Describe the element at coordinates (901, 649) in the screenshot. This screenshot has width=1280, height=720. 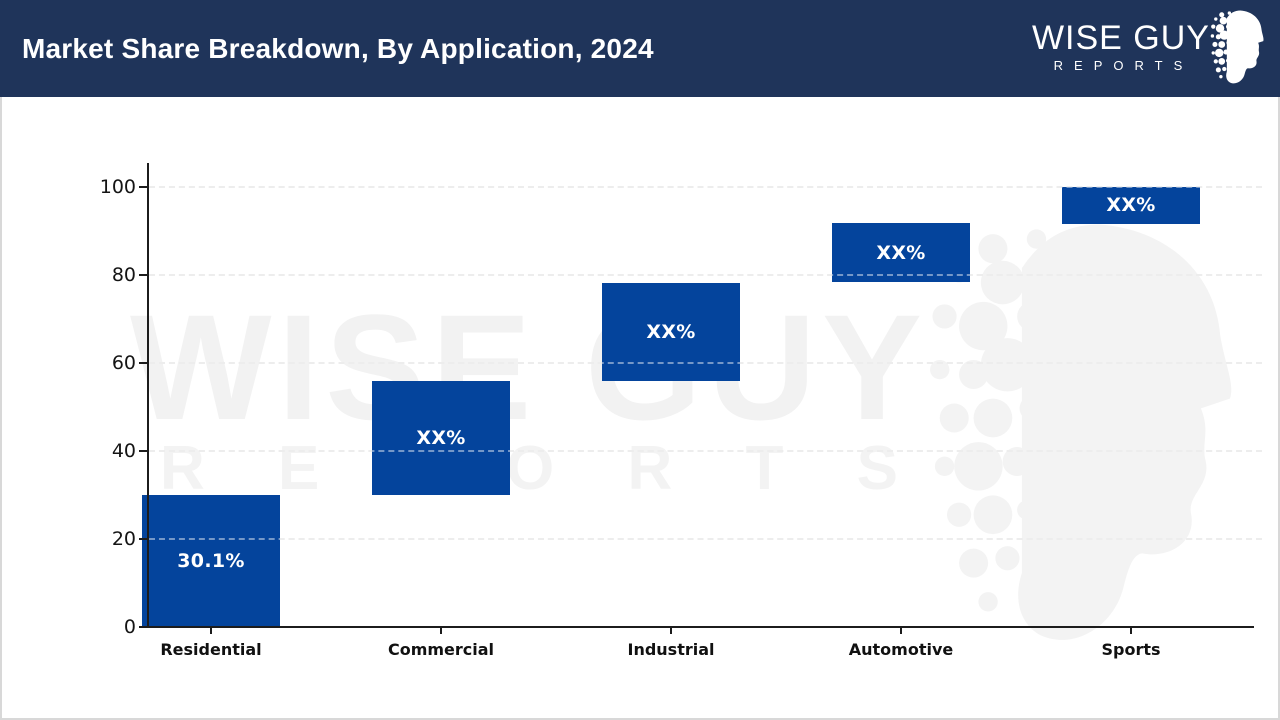
I see `x-category-label-automotive: Automotive` at that location.